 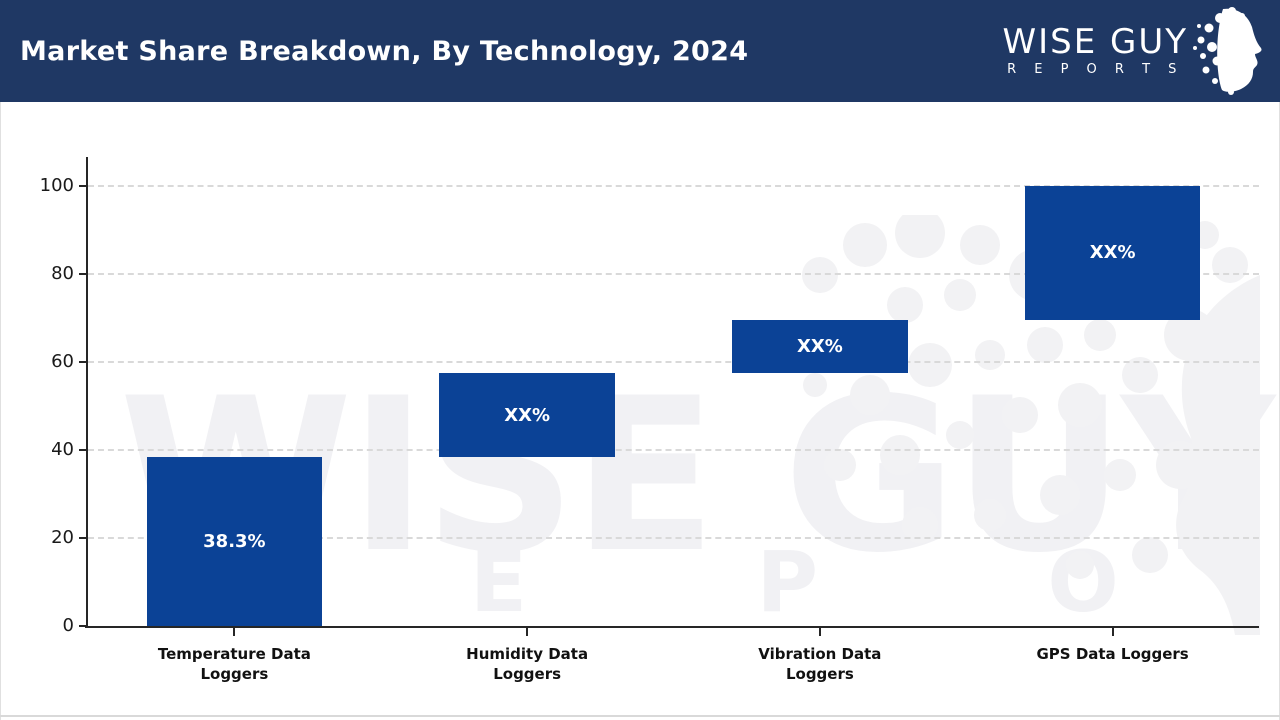 I want to click on logo-wordmark: WISE GUY, so click(x=1095, y=41).